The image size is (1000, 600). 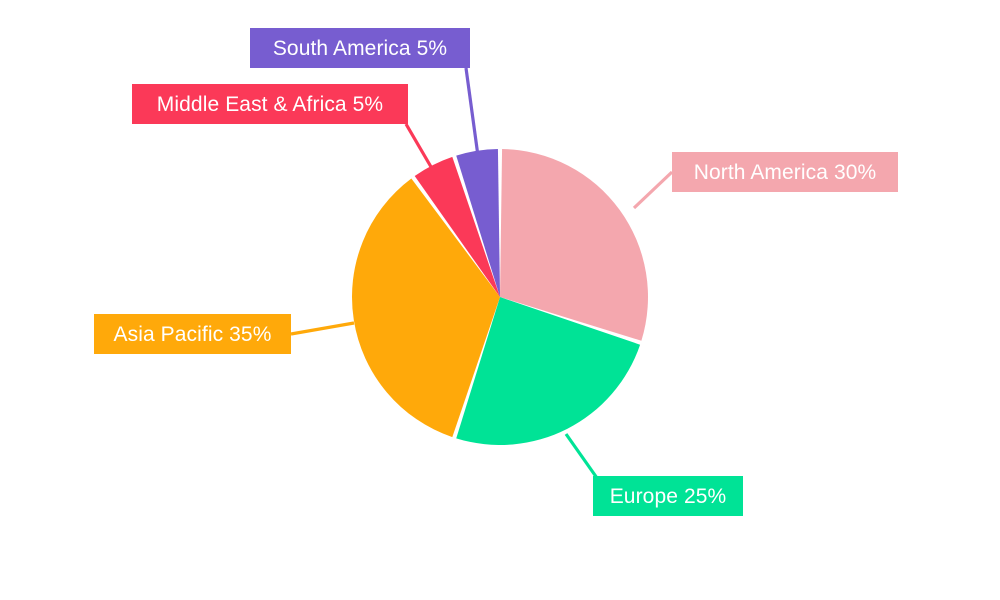 I want to click on pie-slices-group, so click(x=499, y=297).